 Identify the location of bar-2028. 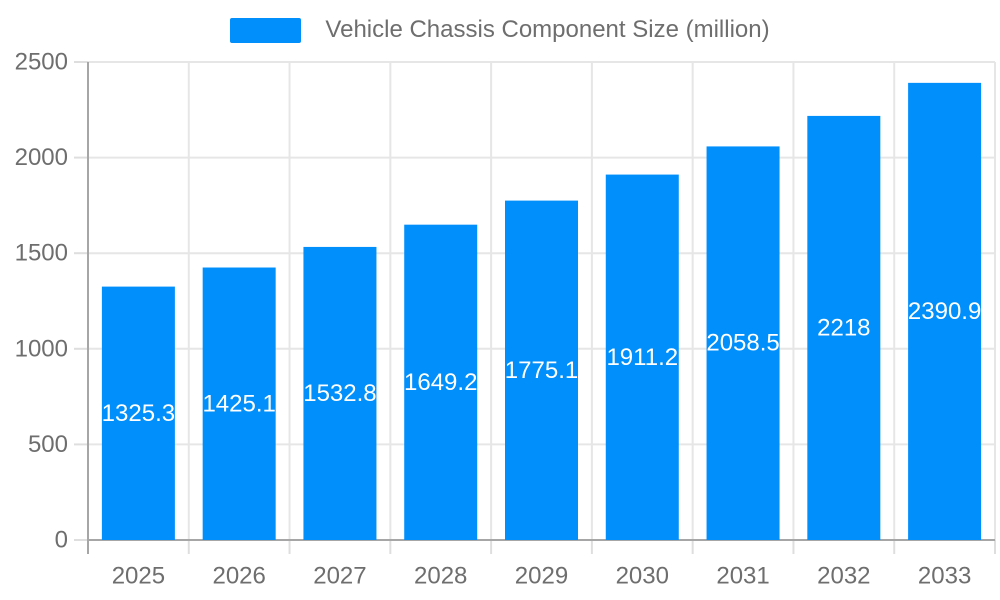
(441, 382).